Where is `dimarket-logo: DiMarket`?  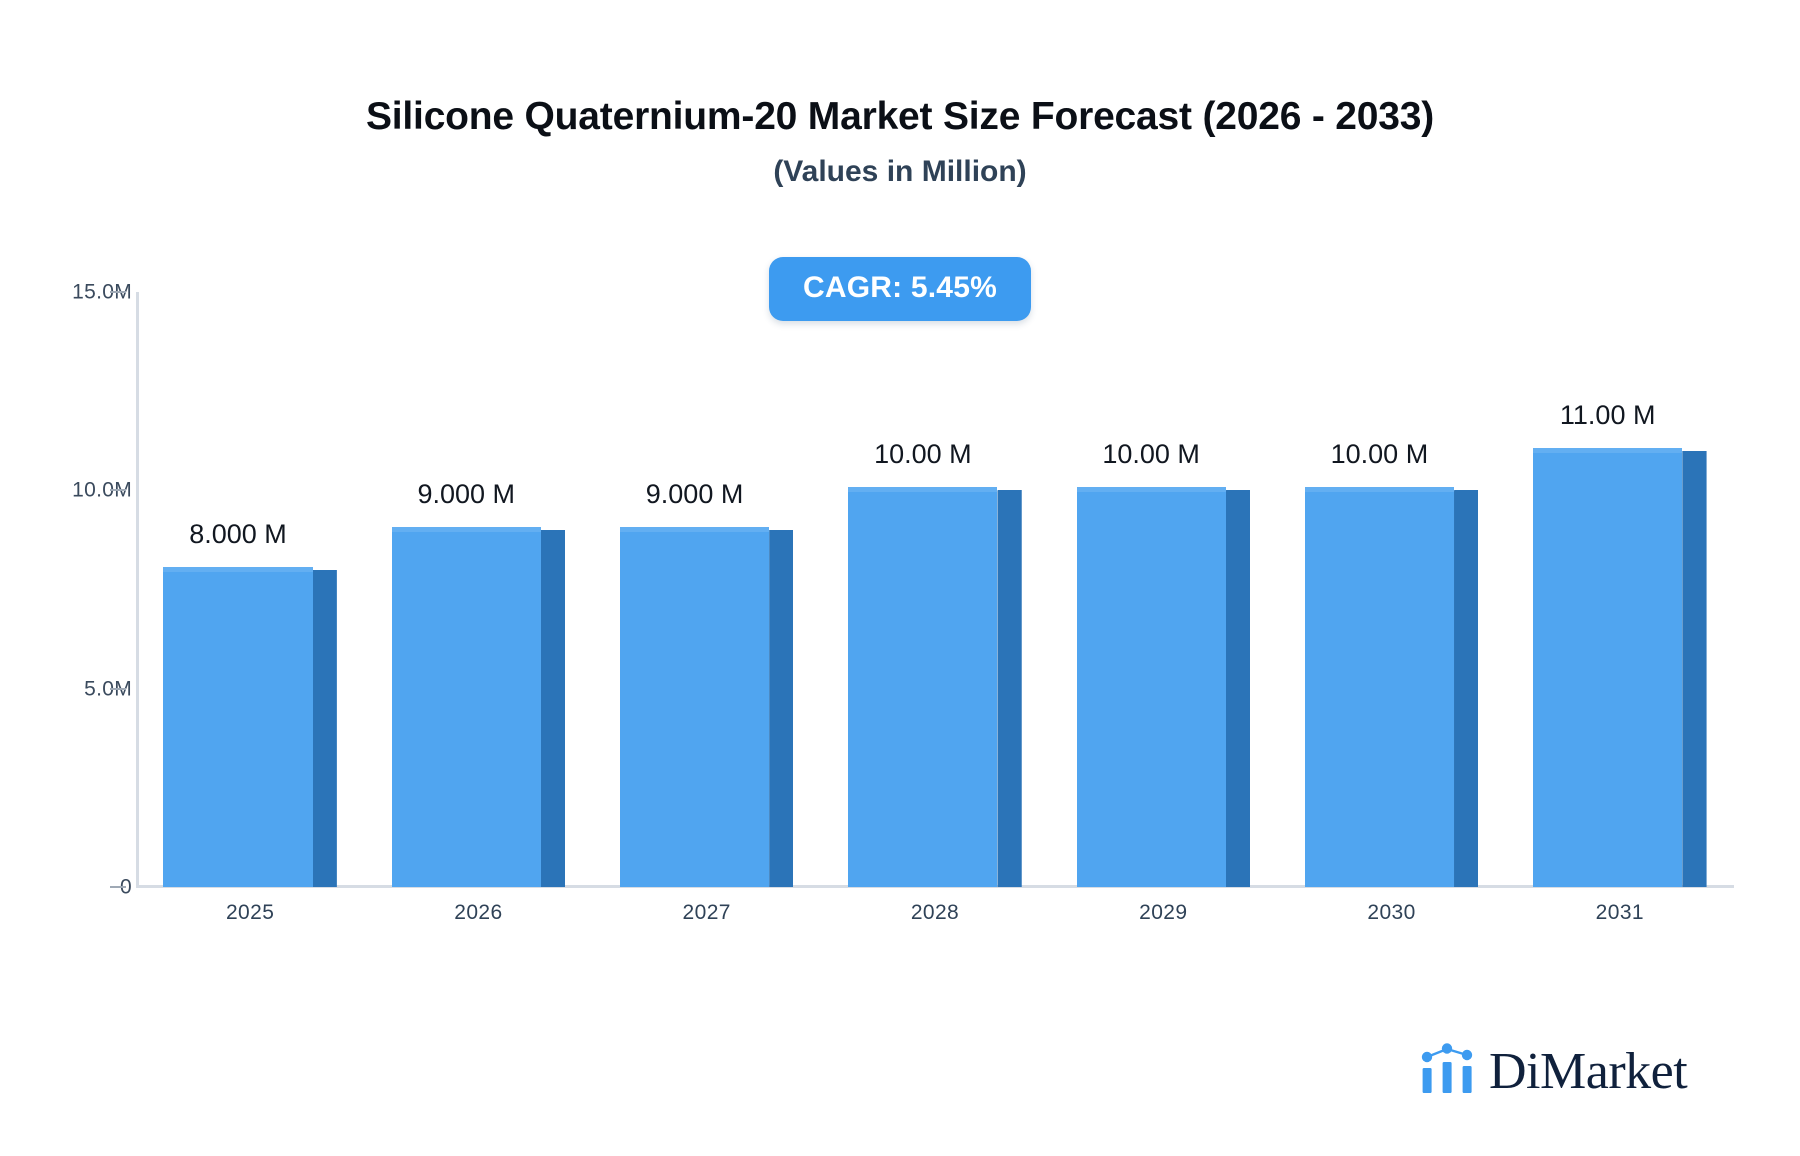 dimarket-logo: DiMarket is located at coordinates (1554, 1071).